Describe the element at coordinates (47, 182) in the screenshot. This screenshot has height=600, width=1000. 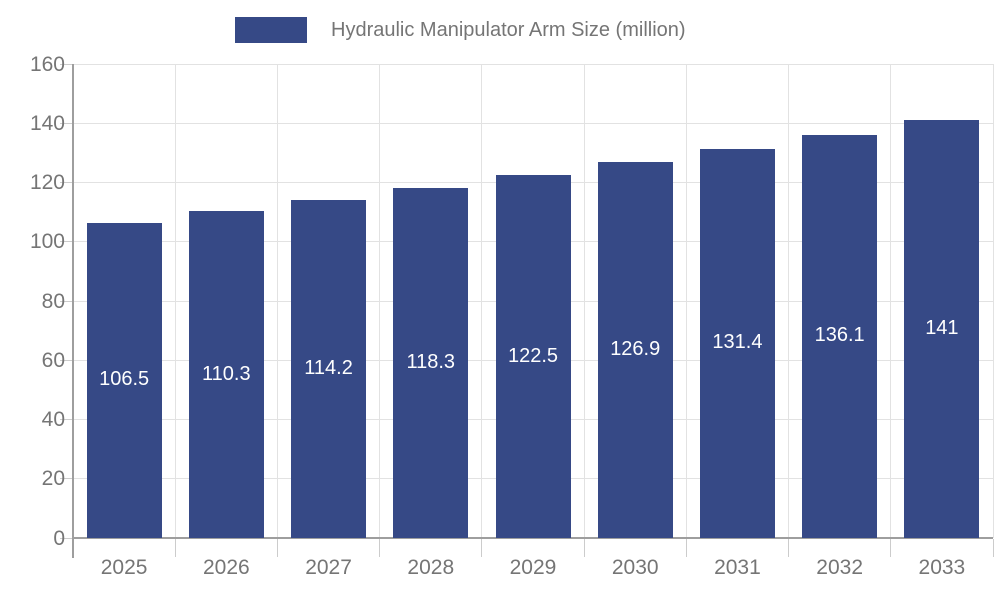
I see `y-axis-label: 120` at that location.